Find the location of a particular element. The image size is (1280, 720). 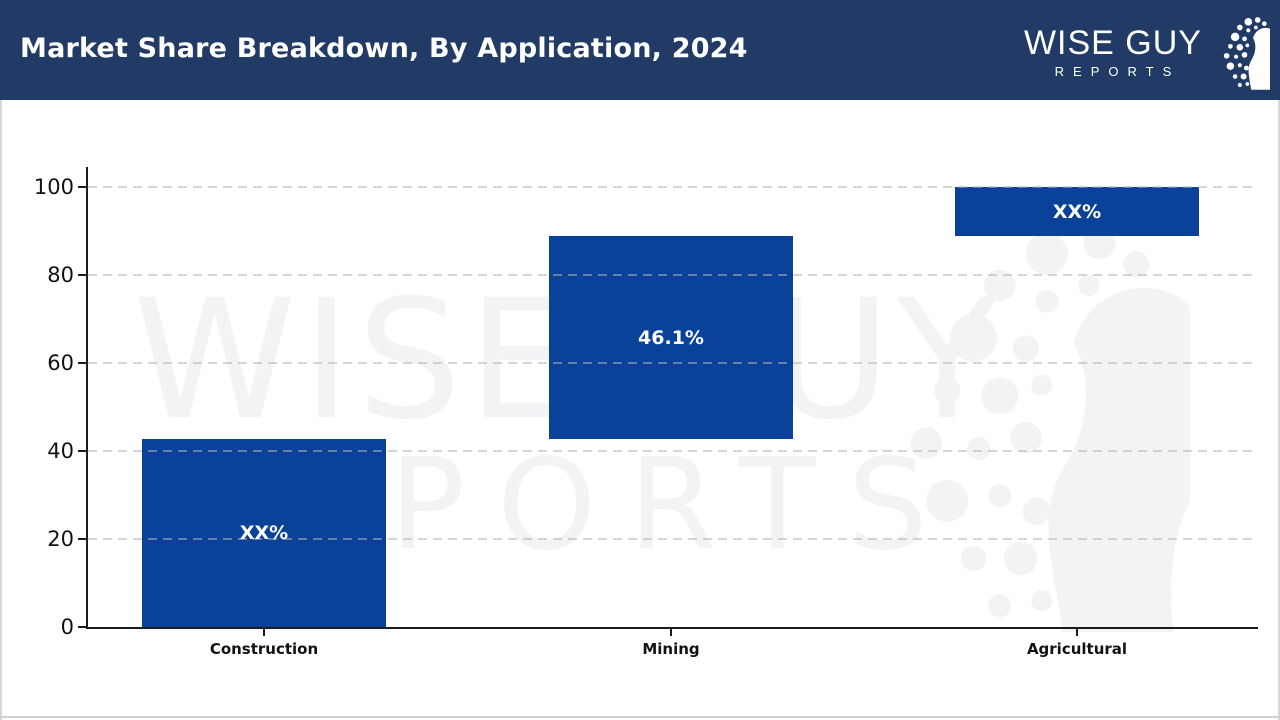

y-axis-spine is located at coordinates (87, 398).